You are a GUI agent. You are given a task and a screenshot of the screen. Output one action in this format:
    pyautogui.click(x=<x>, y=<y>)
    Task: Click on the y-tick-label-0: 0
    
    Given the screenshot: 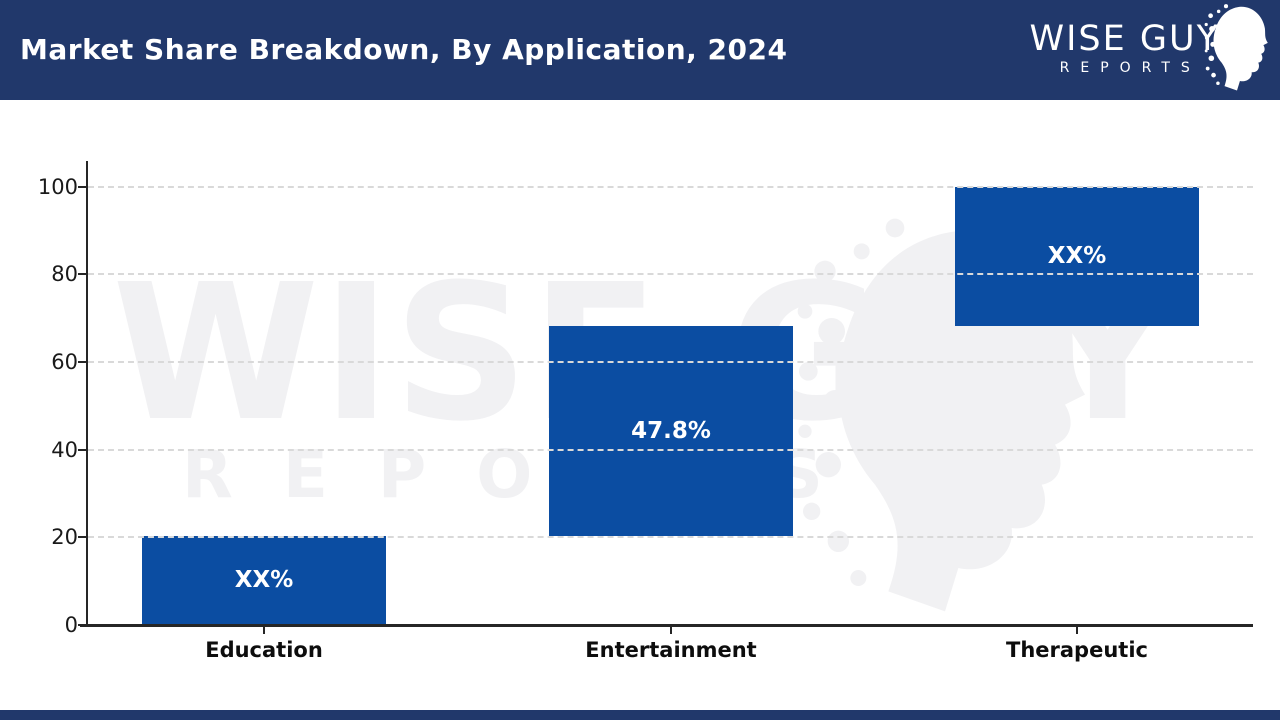 What is the action you would take?
    pyautogui.click(x=71, y=625)
    